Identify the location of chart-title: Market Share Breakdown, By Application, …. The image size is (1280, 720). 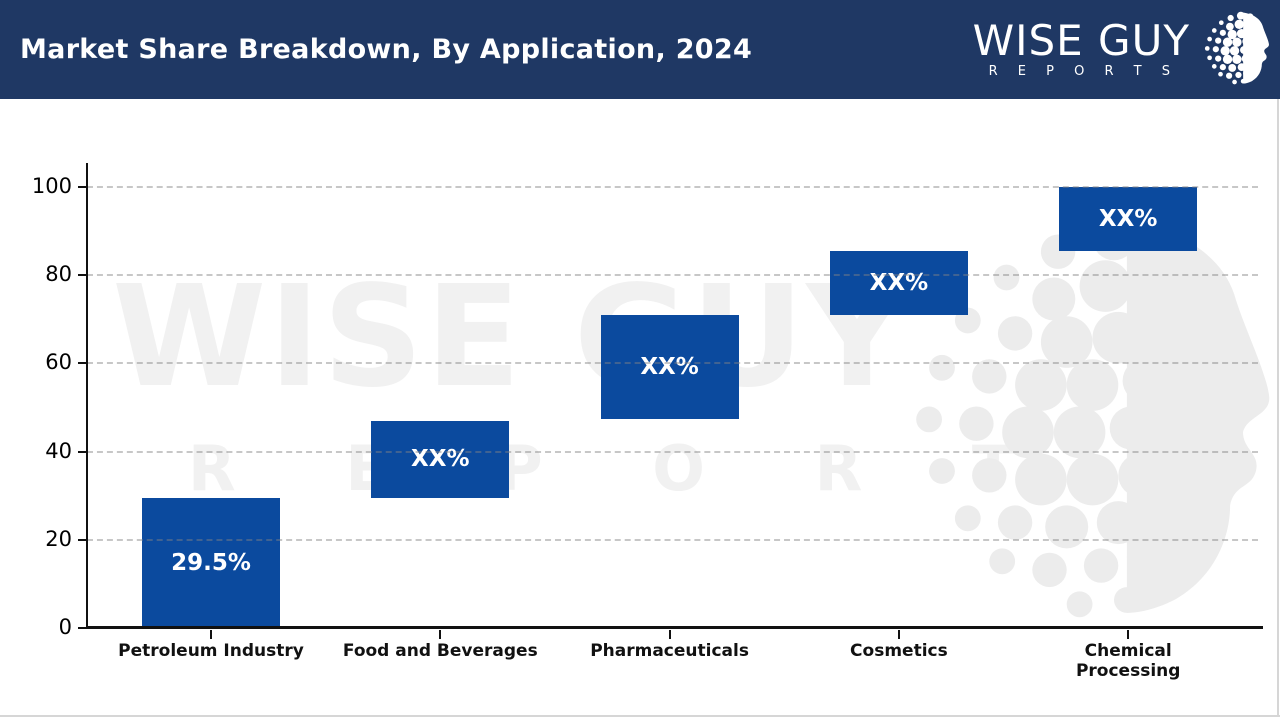
(386, 49).